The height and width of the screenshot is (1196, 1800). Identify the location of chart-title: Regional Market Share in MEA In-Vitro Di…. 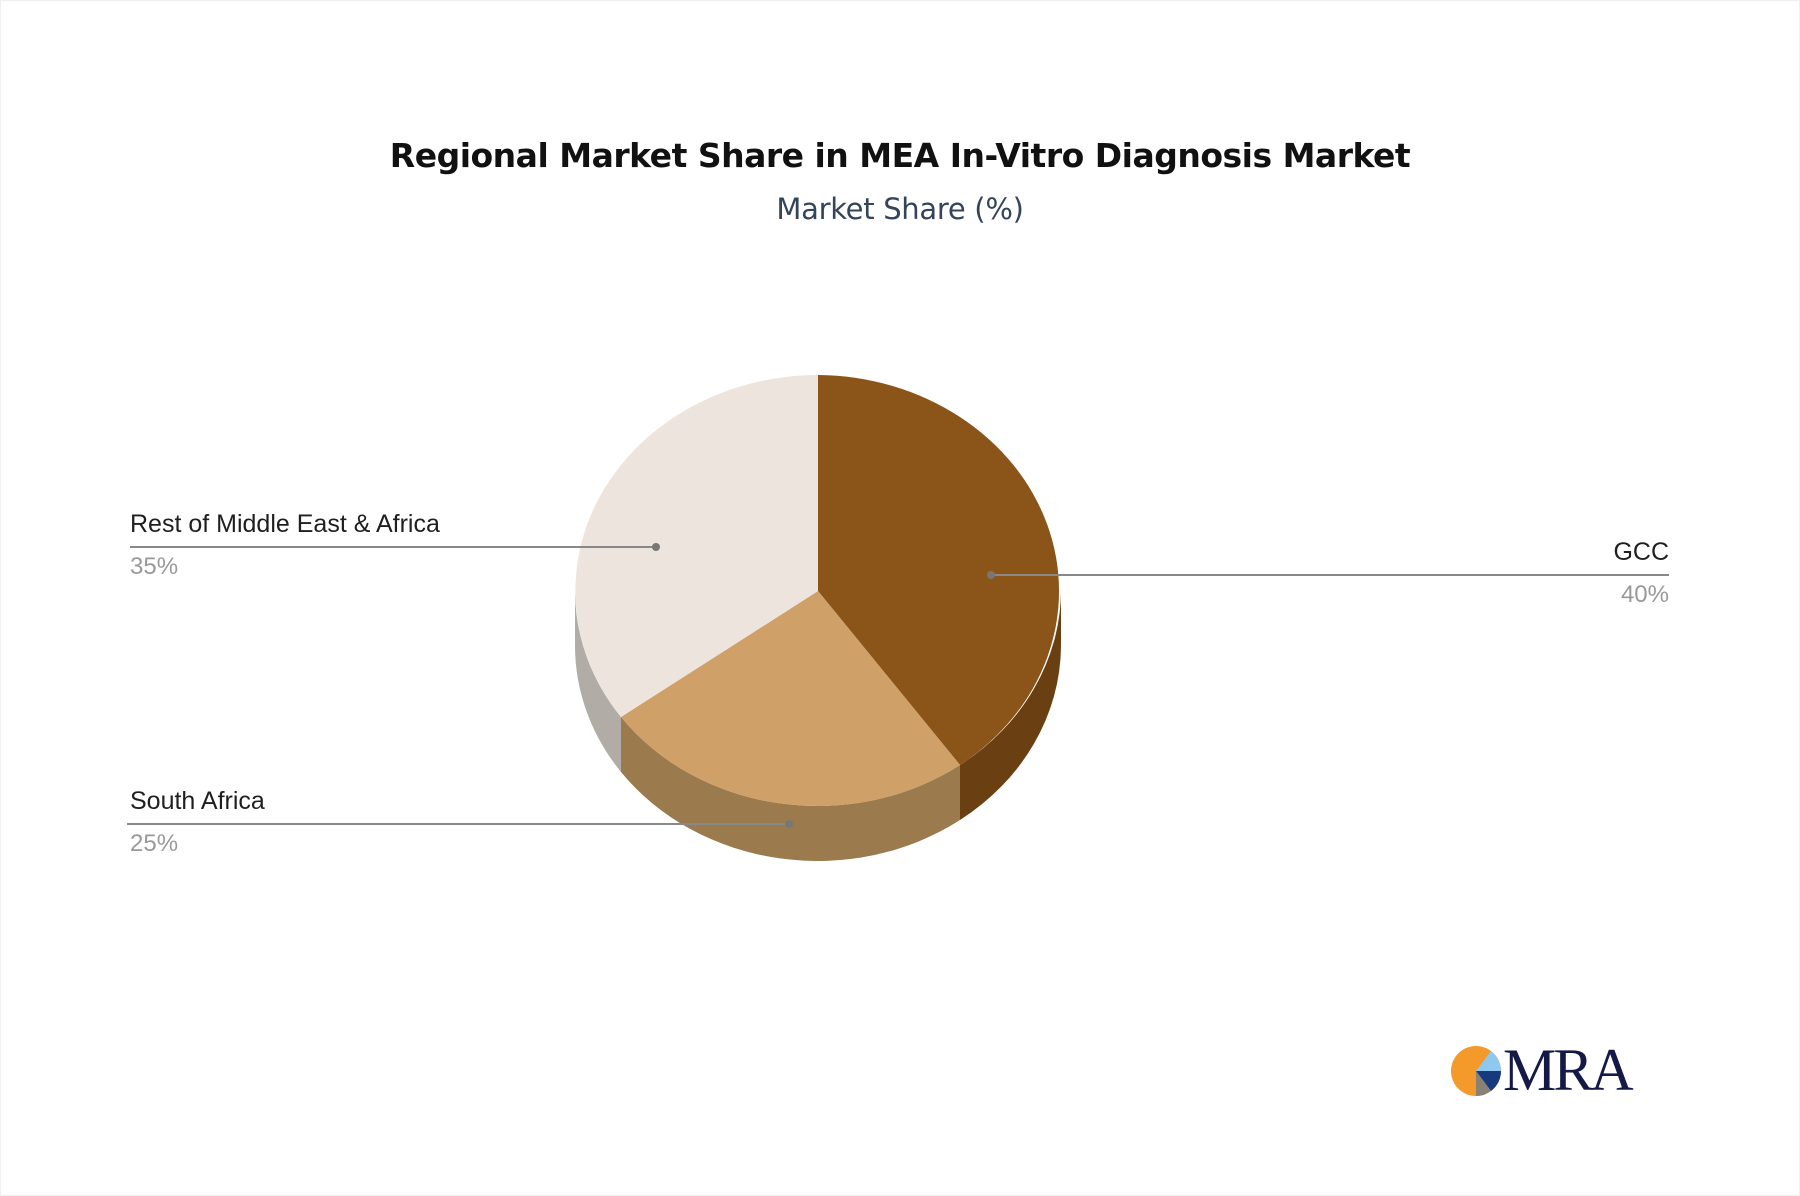
(900, 155).